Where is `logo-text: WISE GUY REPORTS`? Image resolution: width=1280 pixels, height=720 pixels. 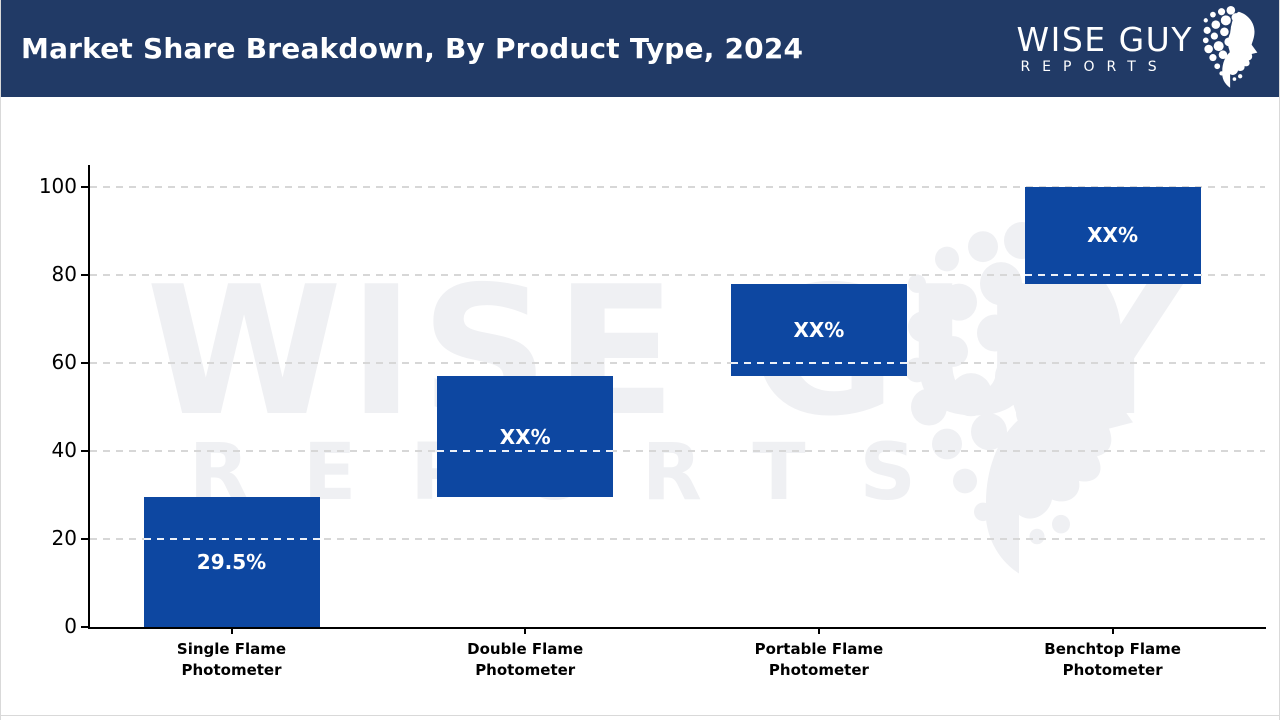
logo-text: WISE GUY REPORTS is located at coordinates (1104, 49).